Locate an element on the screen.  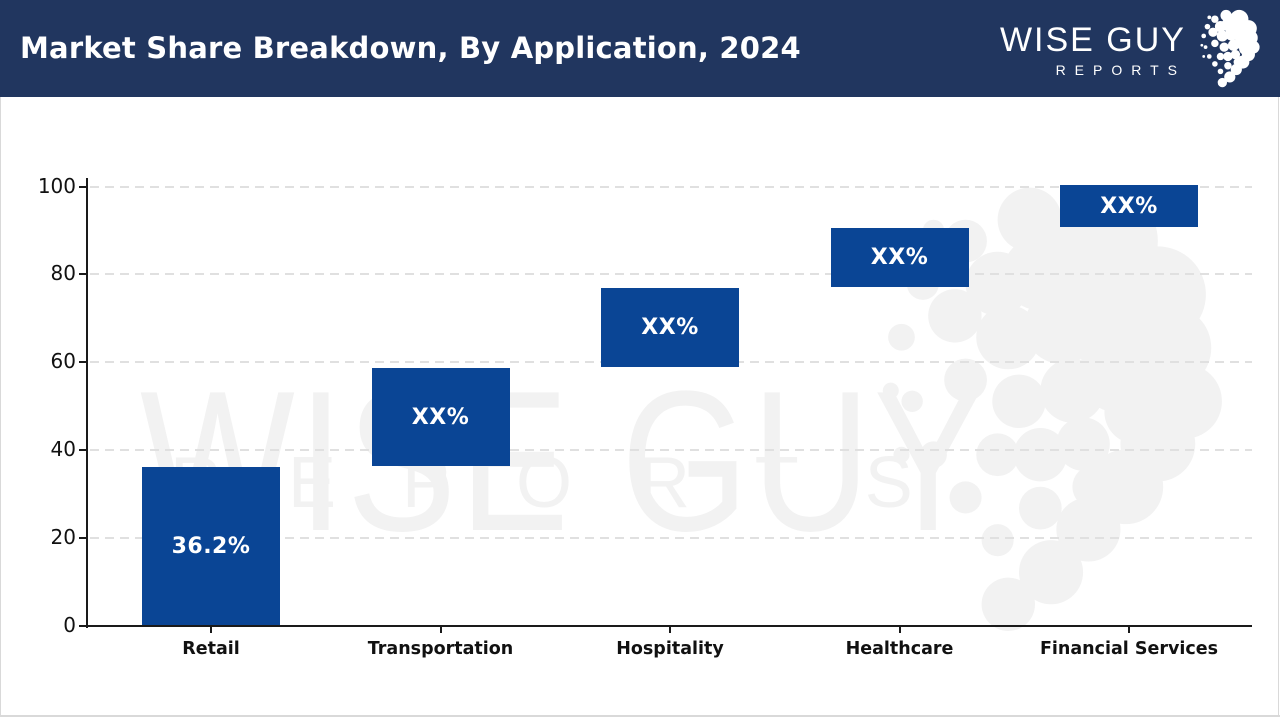
logo-wiseguy-label: WISE GUY is located at coordinates (1092, 40).